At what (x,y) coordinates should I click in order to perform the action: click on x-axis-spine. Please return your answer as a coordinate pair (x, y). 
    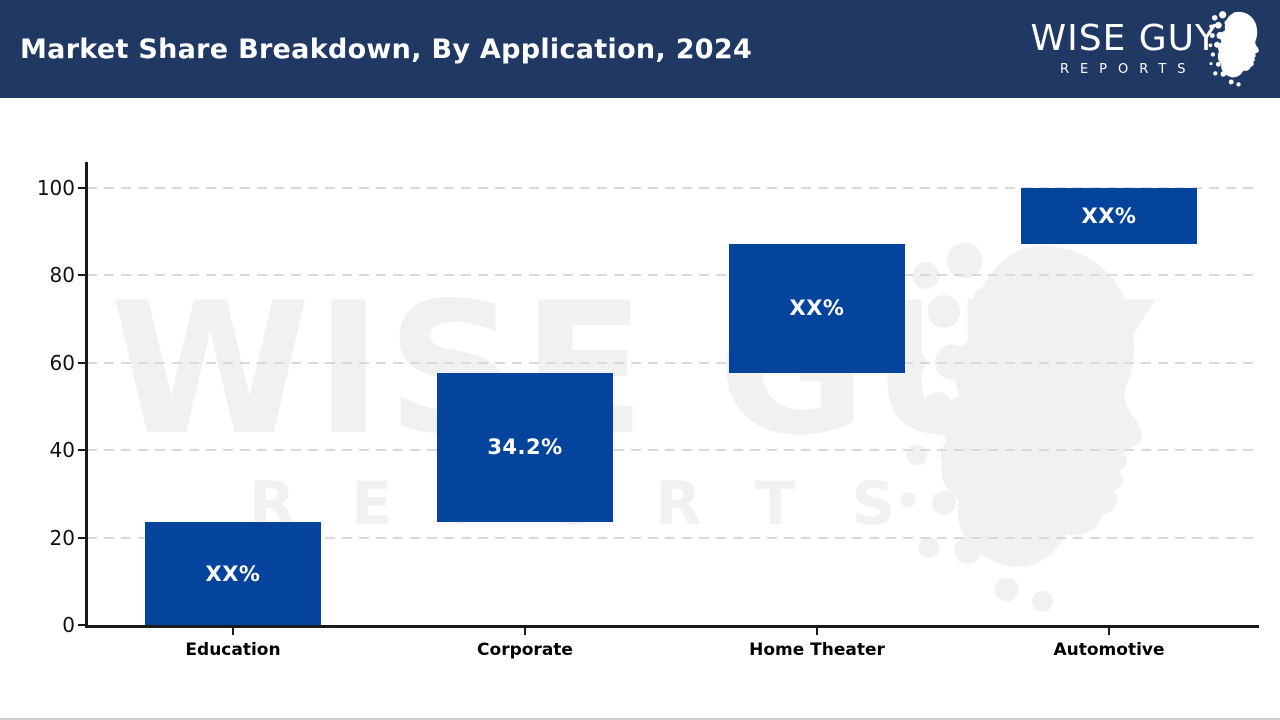
    Looking at the image, I should click on (672, 626).